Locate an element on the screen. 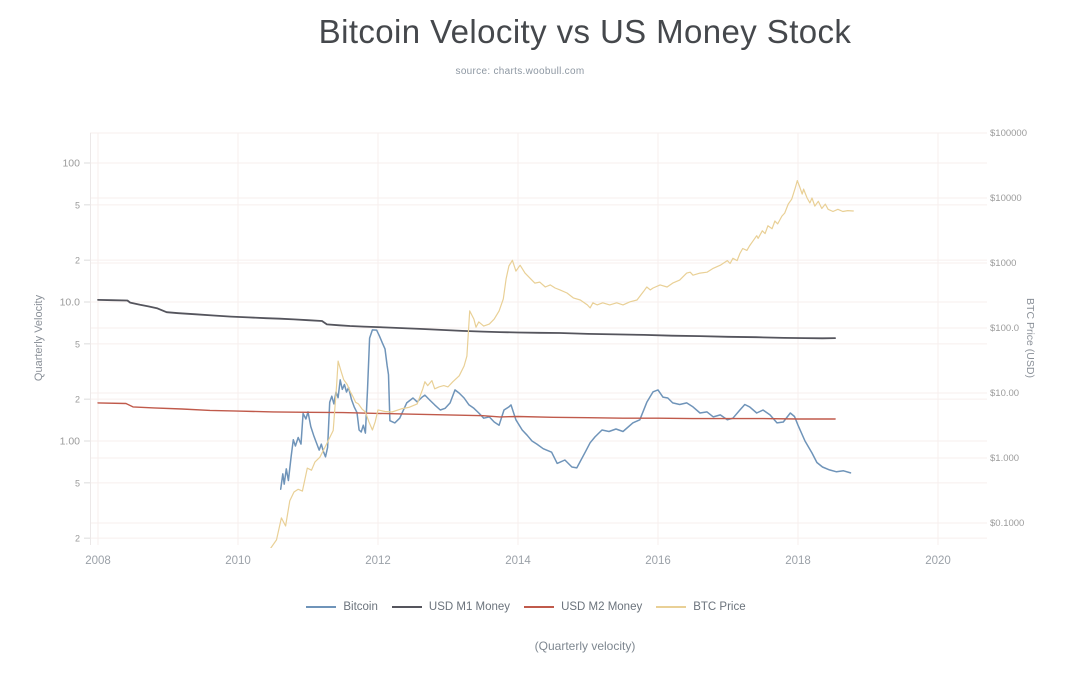  left-axis-tick-label: 10.0 is located at coordinates (70, 303).